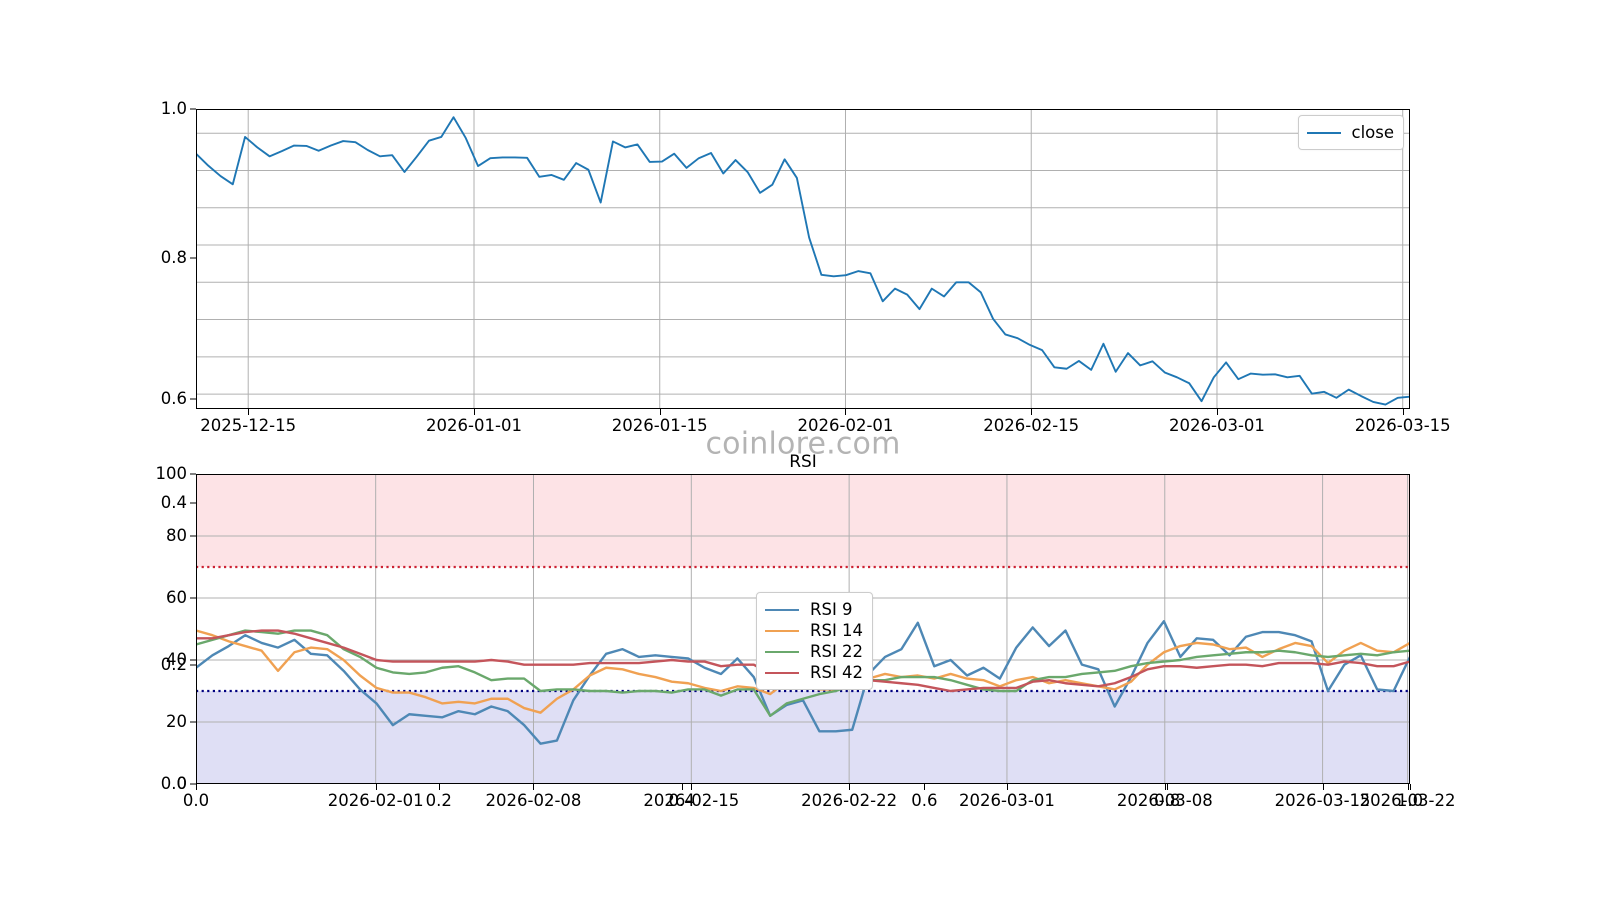 Image resolution: width=1600 pixels, height=900 pixels. What do you see at coordinates (173, 257) in the screenshot?
I see `y-tick-label: 0.8` at bounding box center [173, 257].